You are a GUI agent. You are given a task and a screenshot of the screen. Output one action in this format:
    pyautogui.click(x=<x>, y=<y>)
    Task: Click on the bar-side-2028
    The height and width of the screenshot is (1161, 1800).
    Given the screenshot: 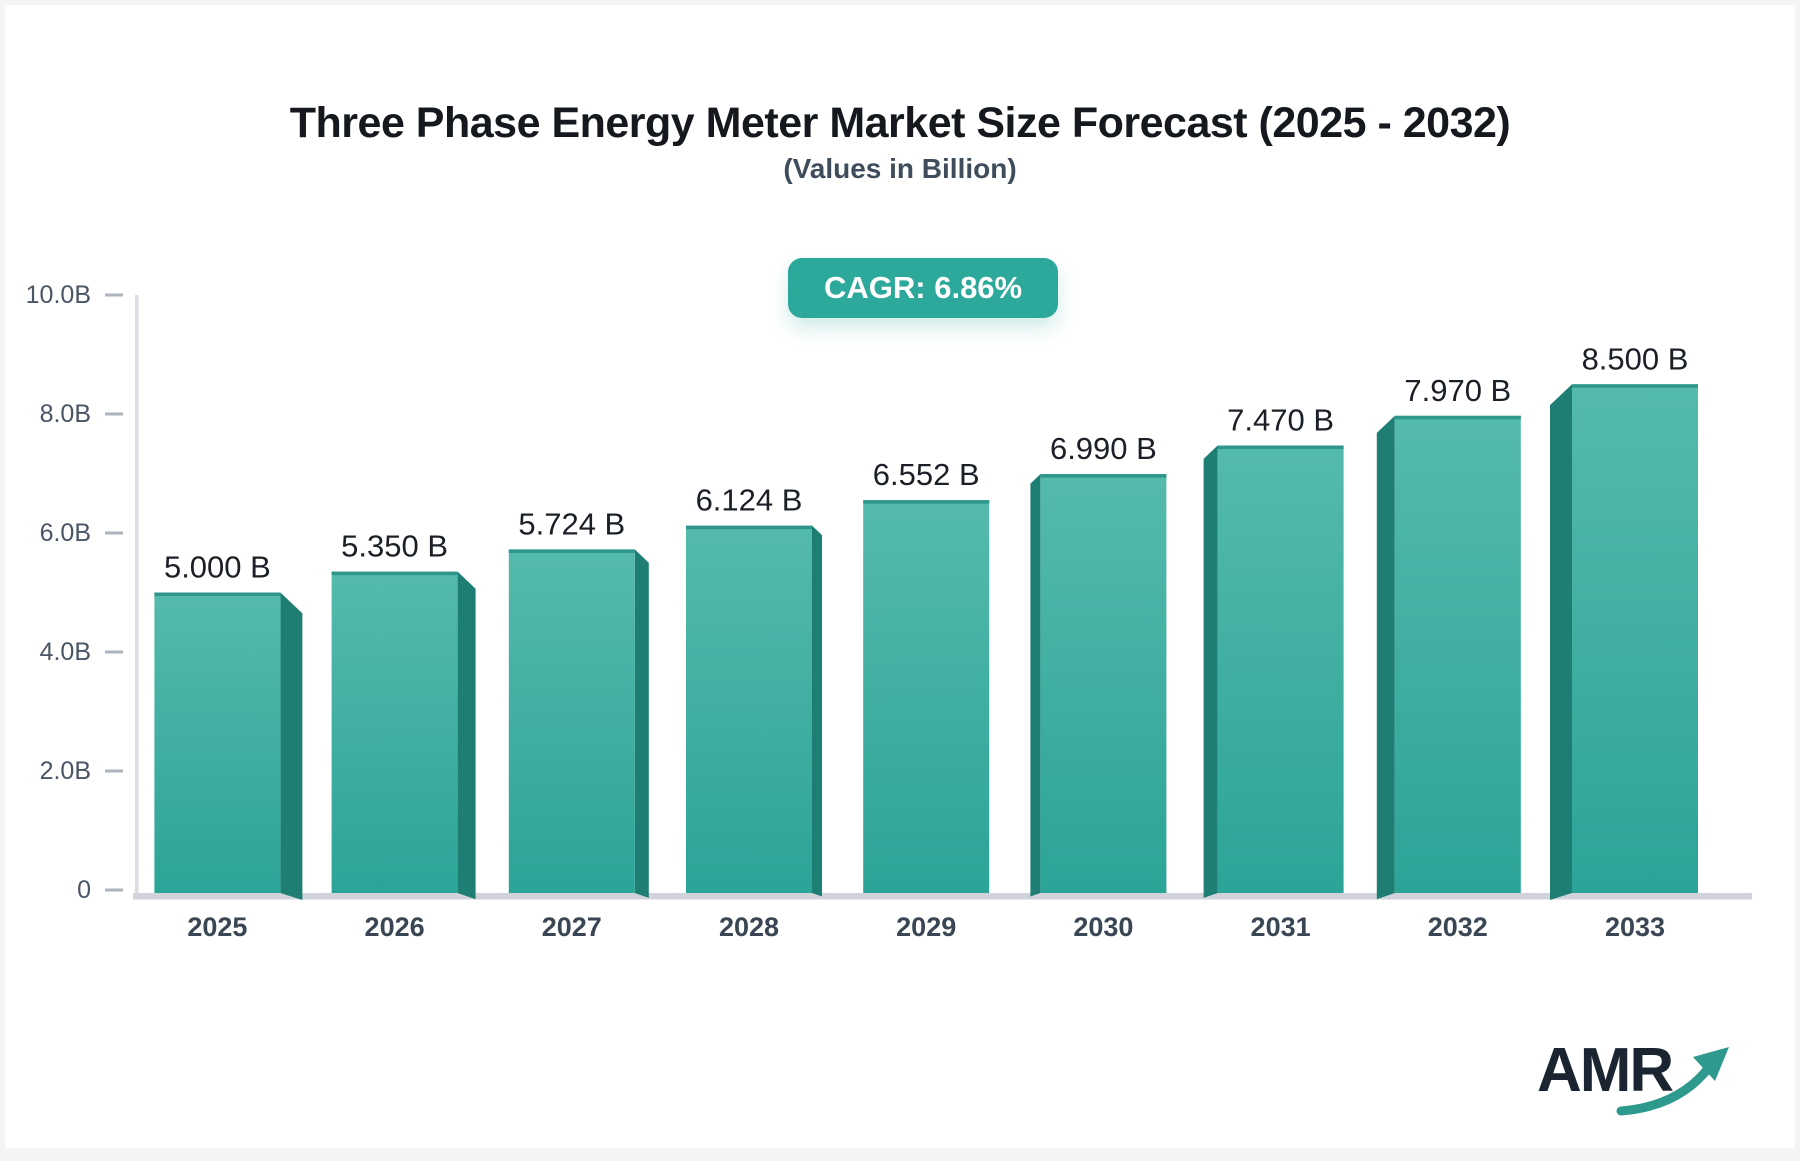 What is the action you would take?
    pyautogui.click(x=817, y=711)
    